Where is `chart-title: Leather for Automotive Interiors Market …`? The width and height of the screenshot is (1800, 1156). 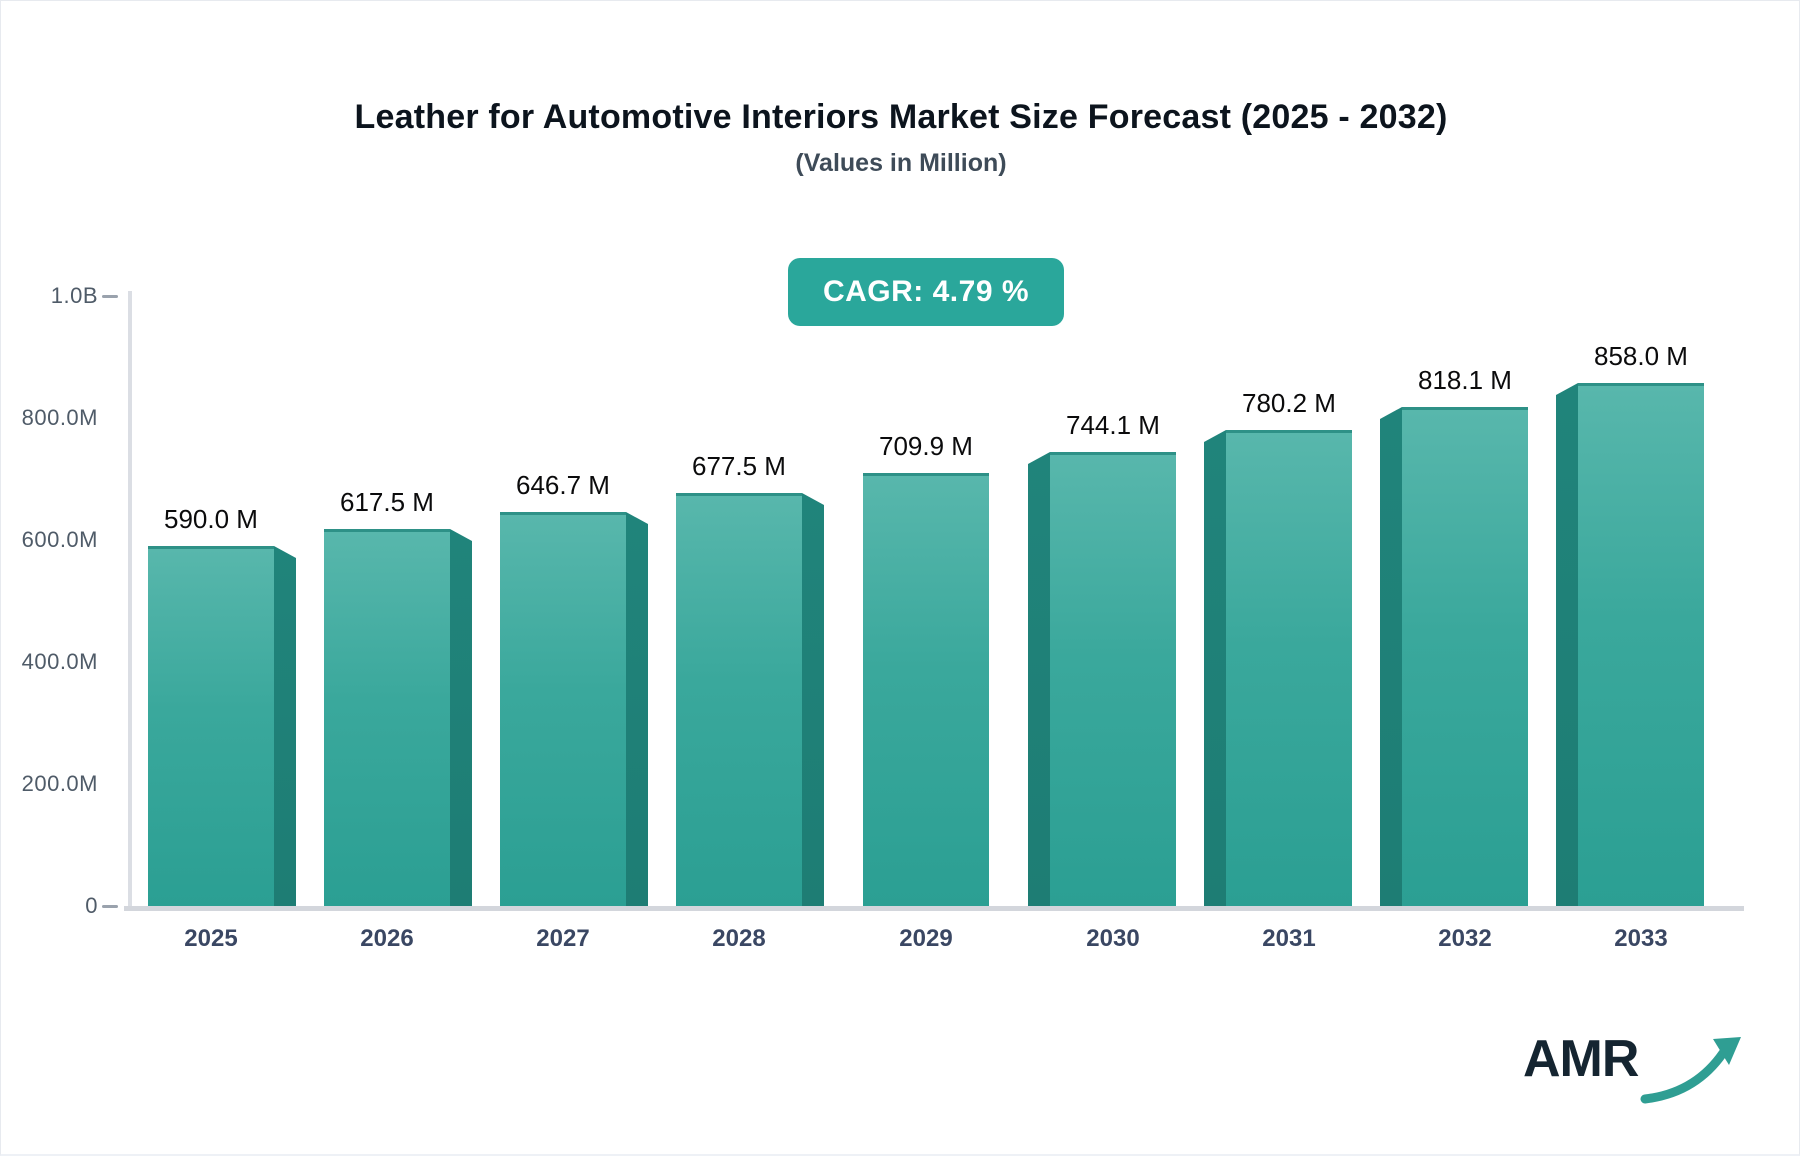 chart-title: Leather for Automotive Interiors Market … is located at coordinates (901, 117).